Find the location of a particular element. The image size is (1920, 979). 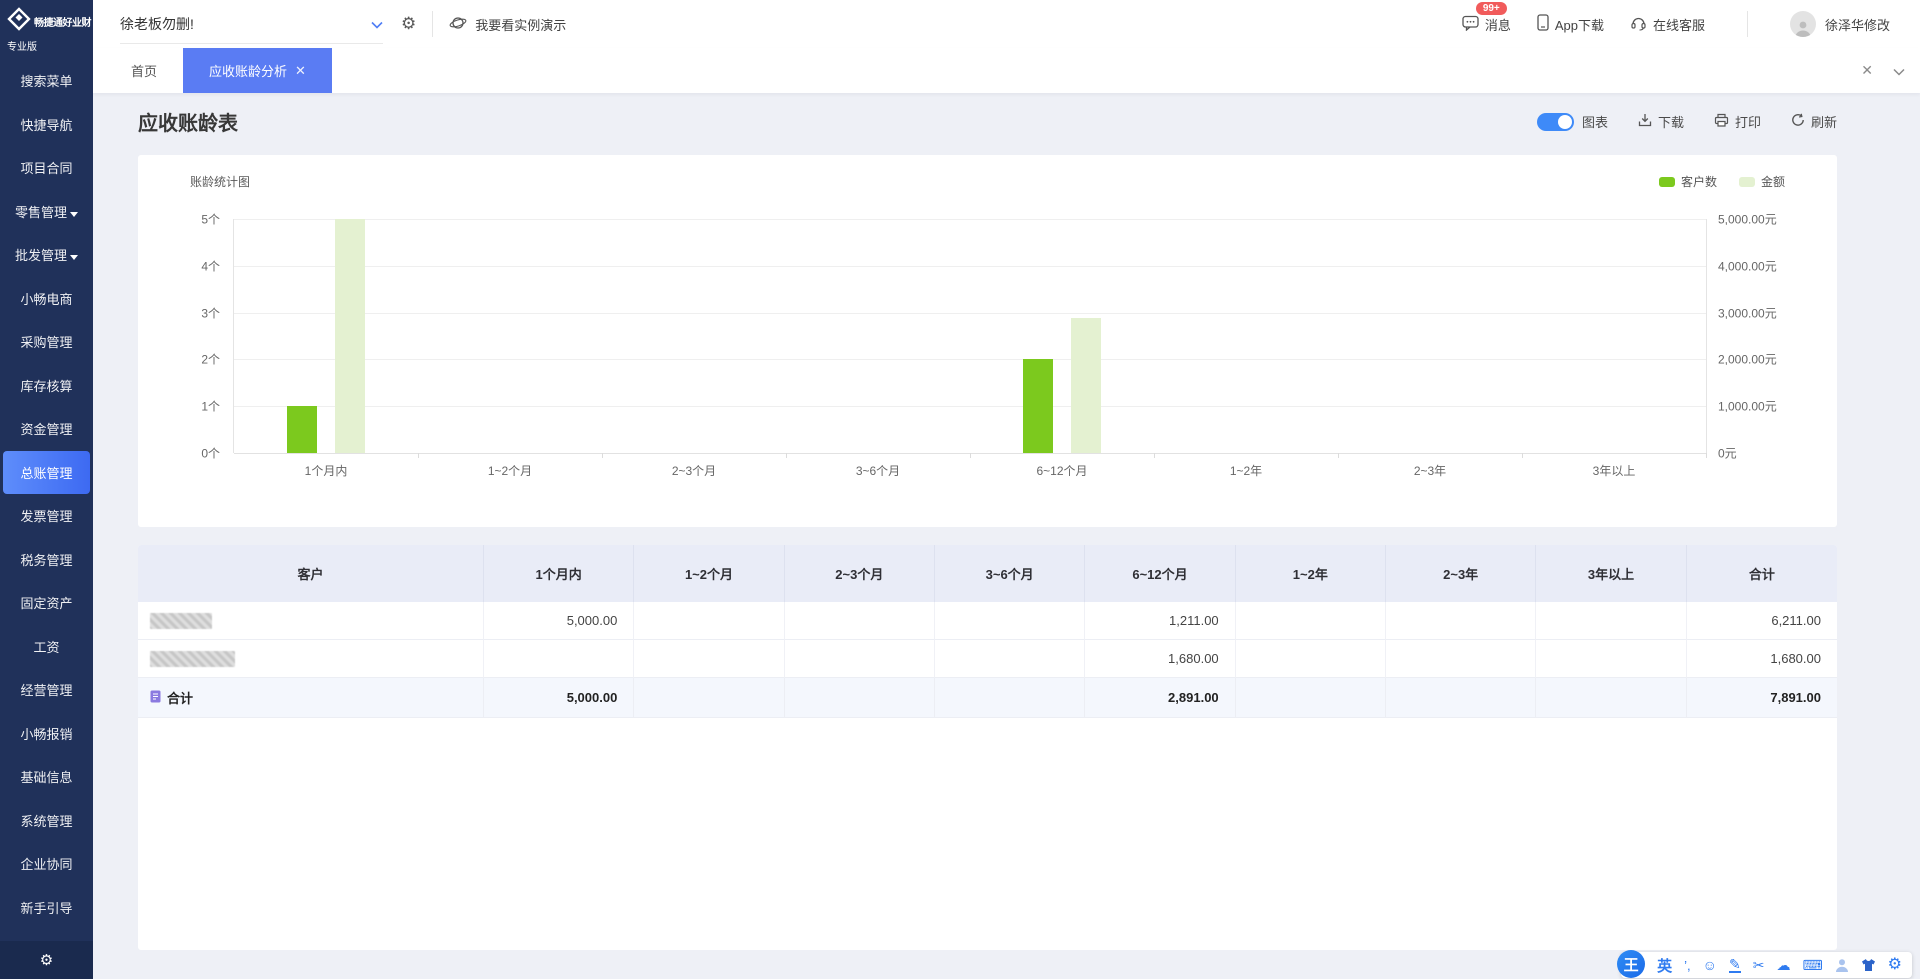

caret-down-icon is located at coordinates (74, 255).